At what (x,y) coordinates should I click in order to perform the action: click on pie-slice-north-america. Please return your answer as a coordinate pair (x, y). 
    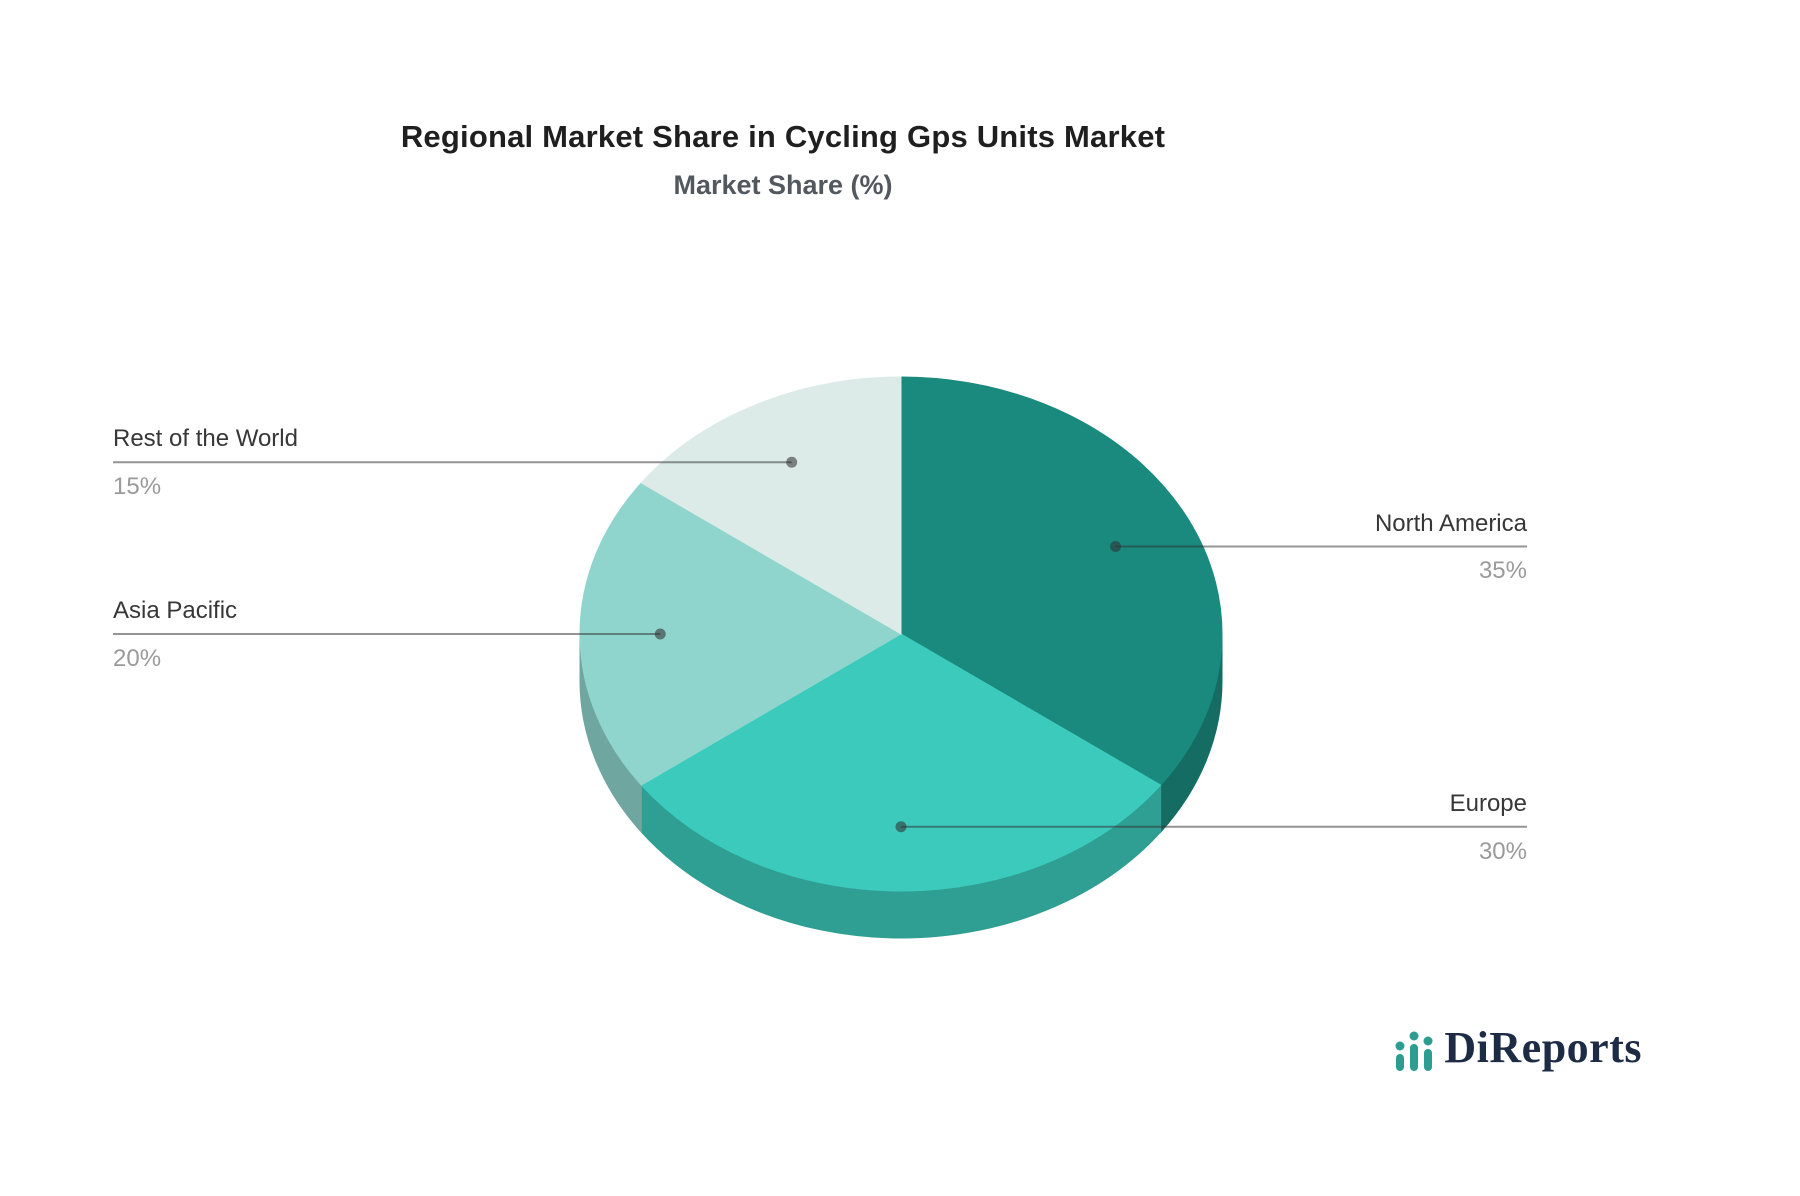
    Looking at the image, I should click on (1061, 581).